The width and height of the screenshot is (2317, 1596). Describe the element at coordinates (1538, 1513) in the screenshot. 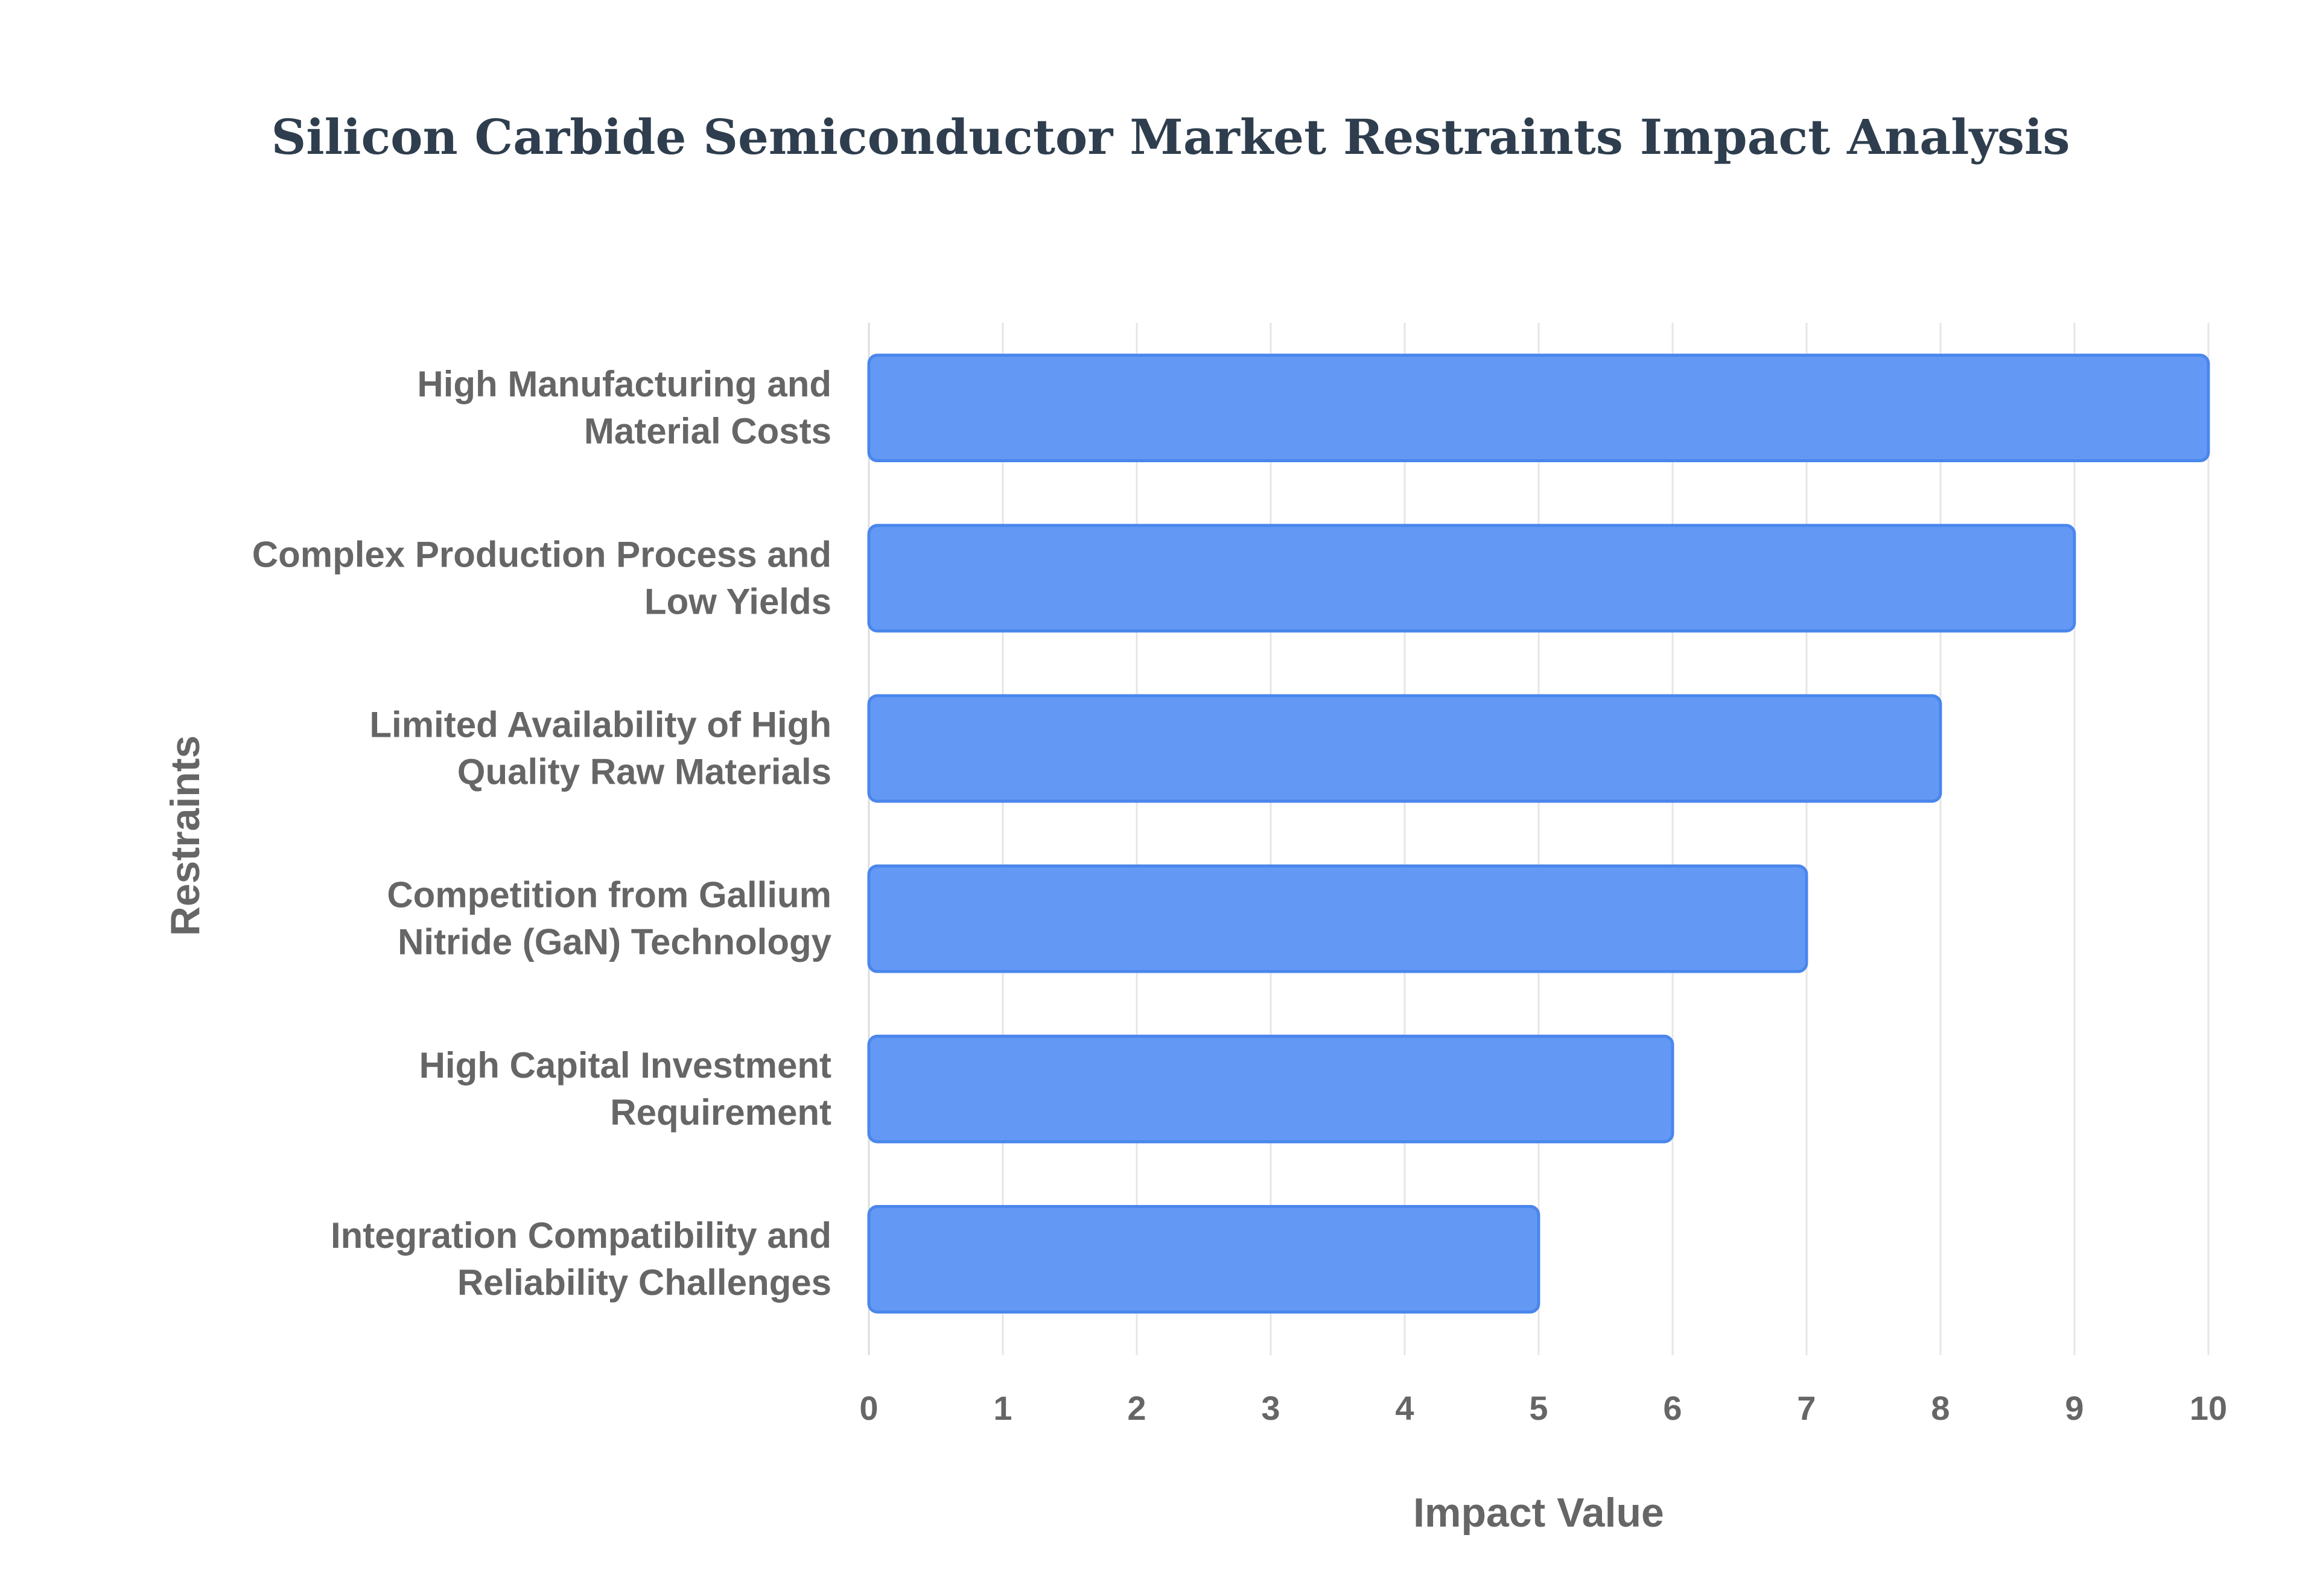

I see `x-axis-title: Impact Value` at that location.